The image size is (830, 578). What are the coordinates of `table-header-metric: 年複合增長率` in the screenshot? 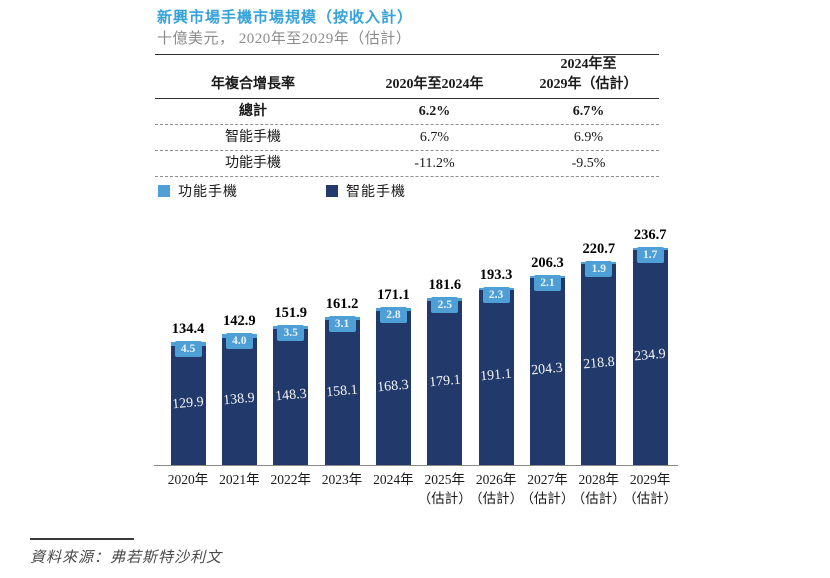 It's located at (253, 84).